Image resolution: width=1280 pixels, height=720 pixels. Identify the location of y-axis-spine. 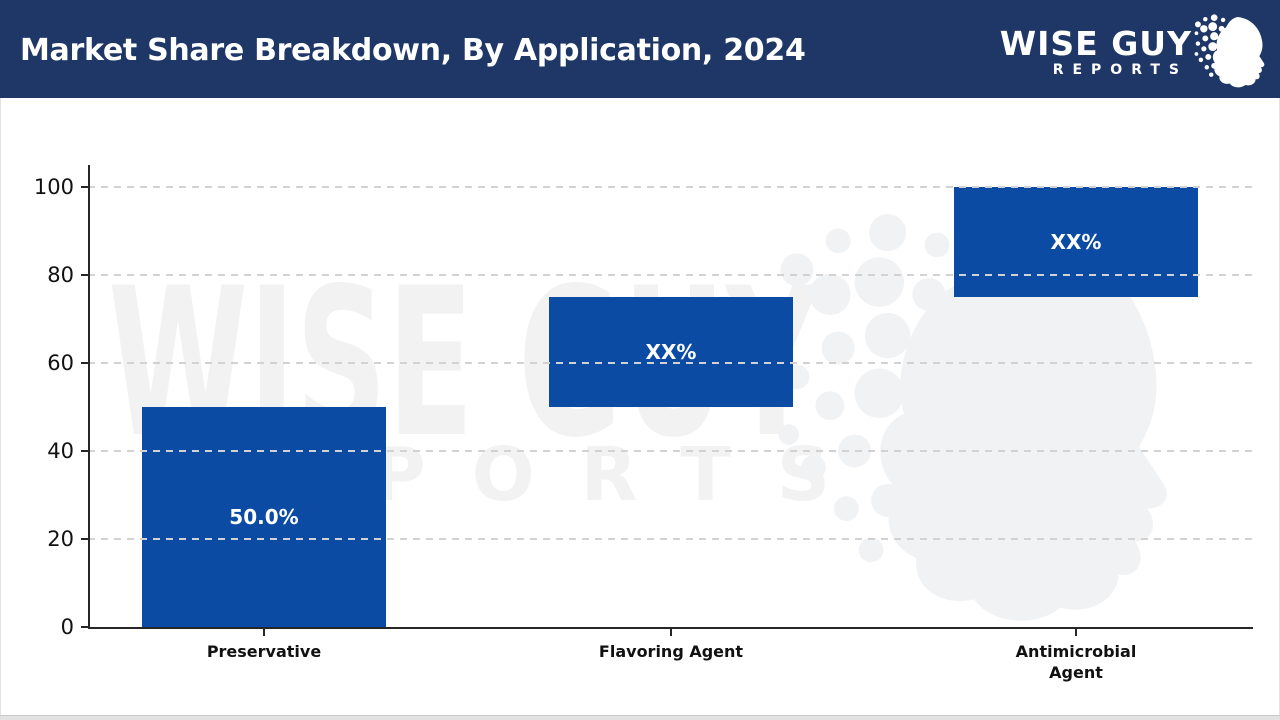
(89, 397).